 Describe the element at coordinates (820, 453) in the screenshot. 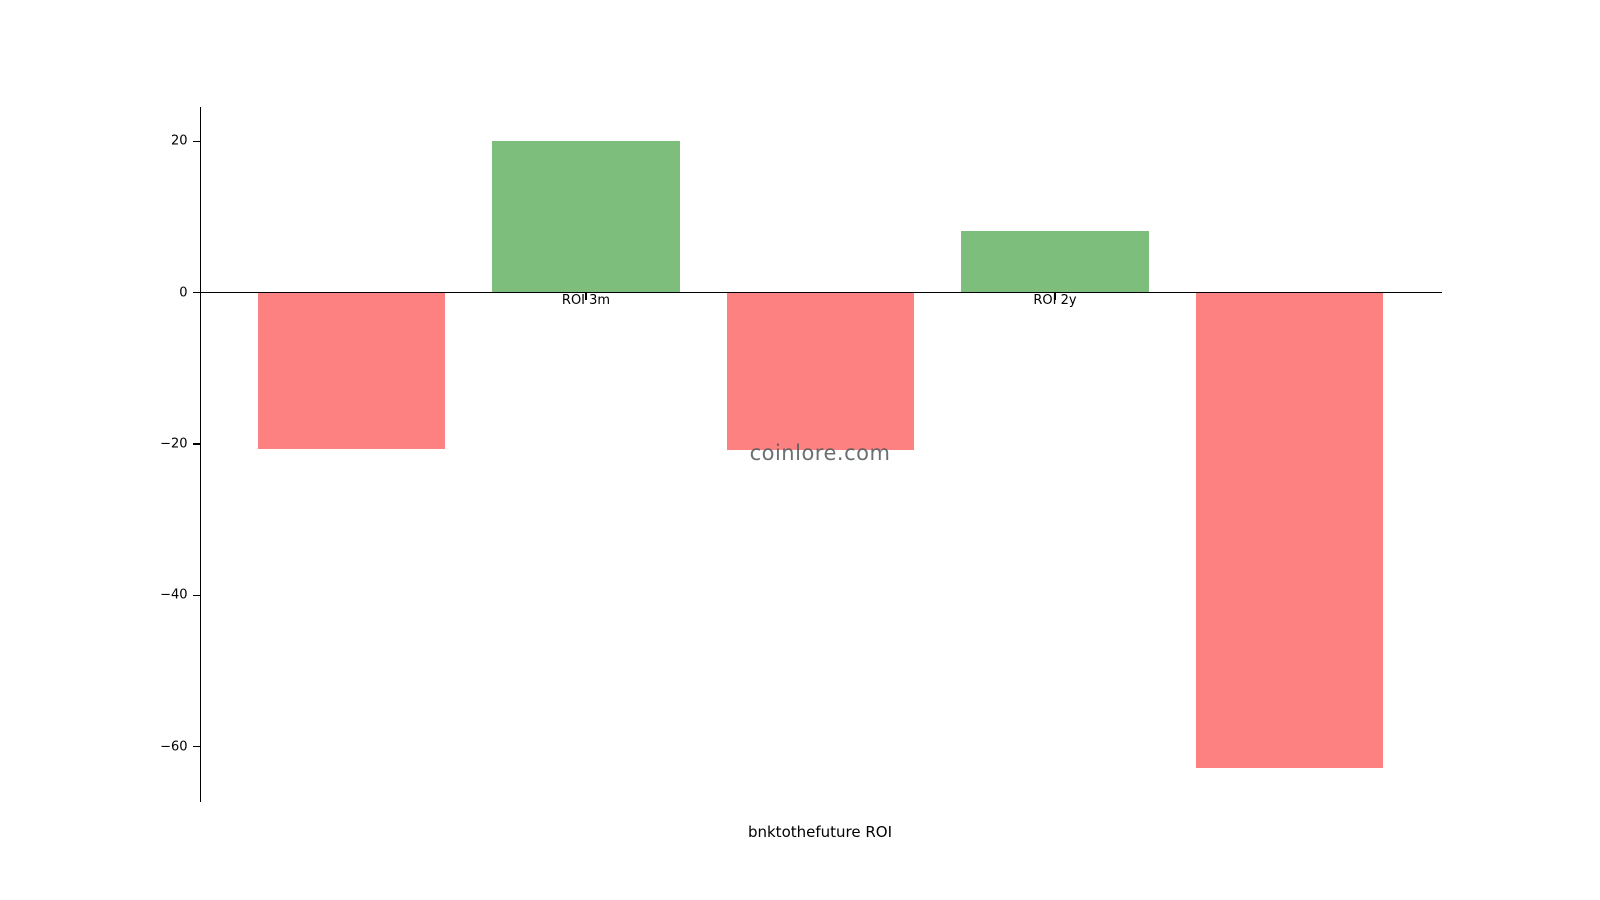

I see `watermark: coinlore.com` at that location.